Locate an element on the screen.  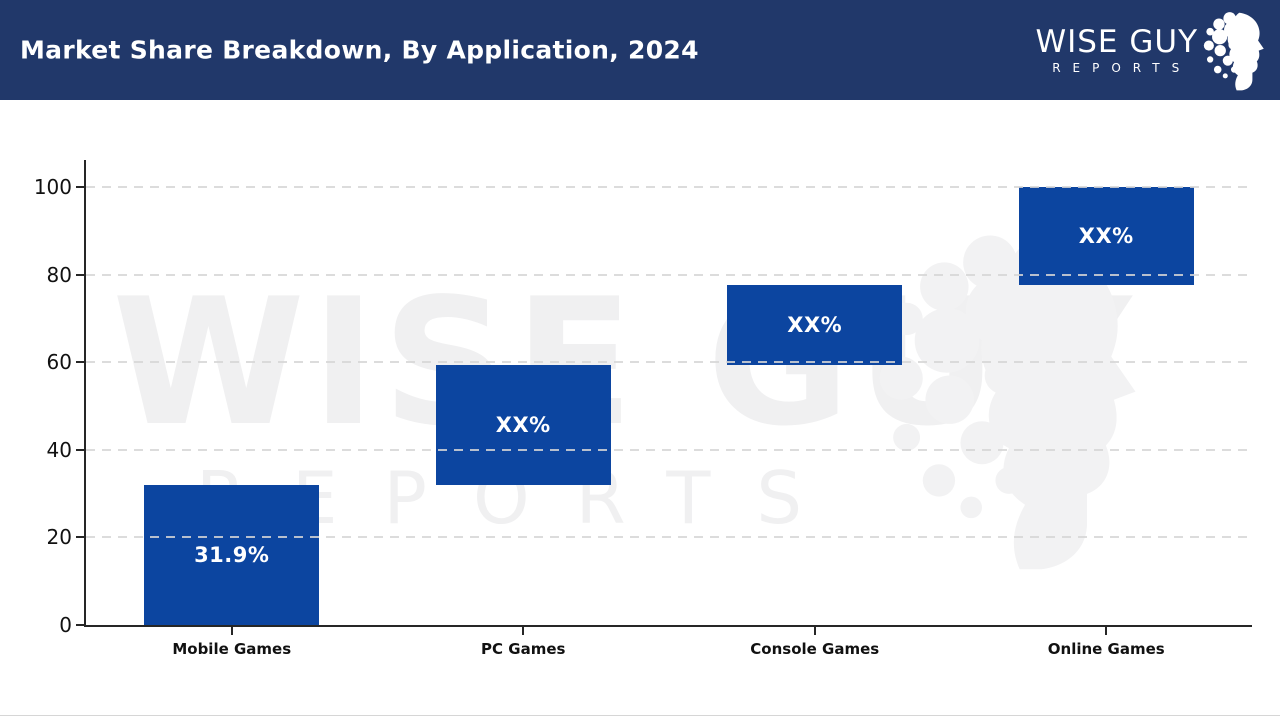
x-tick-label-pc-games: PC Games is located at coordinates (523, 649).